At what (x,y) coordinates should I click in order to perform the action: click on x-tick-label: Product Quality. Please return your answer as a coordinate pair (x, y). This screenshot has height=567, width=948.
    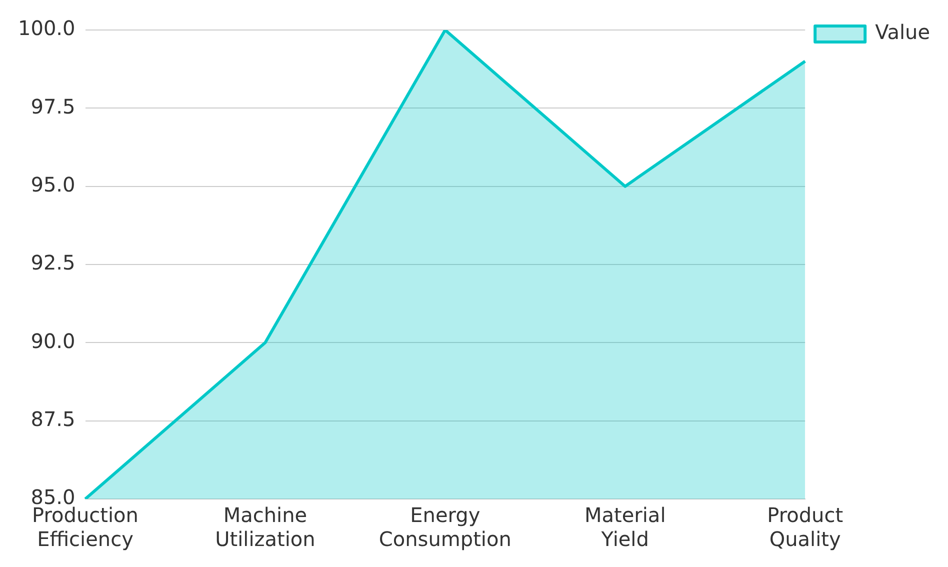
    Looking at the image, I should click on (805, 527).